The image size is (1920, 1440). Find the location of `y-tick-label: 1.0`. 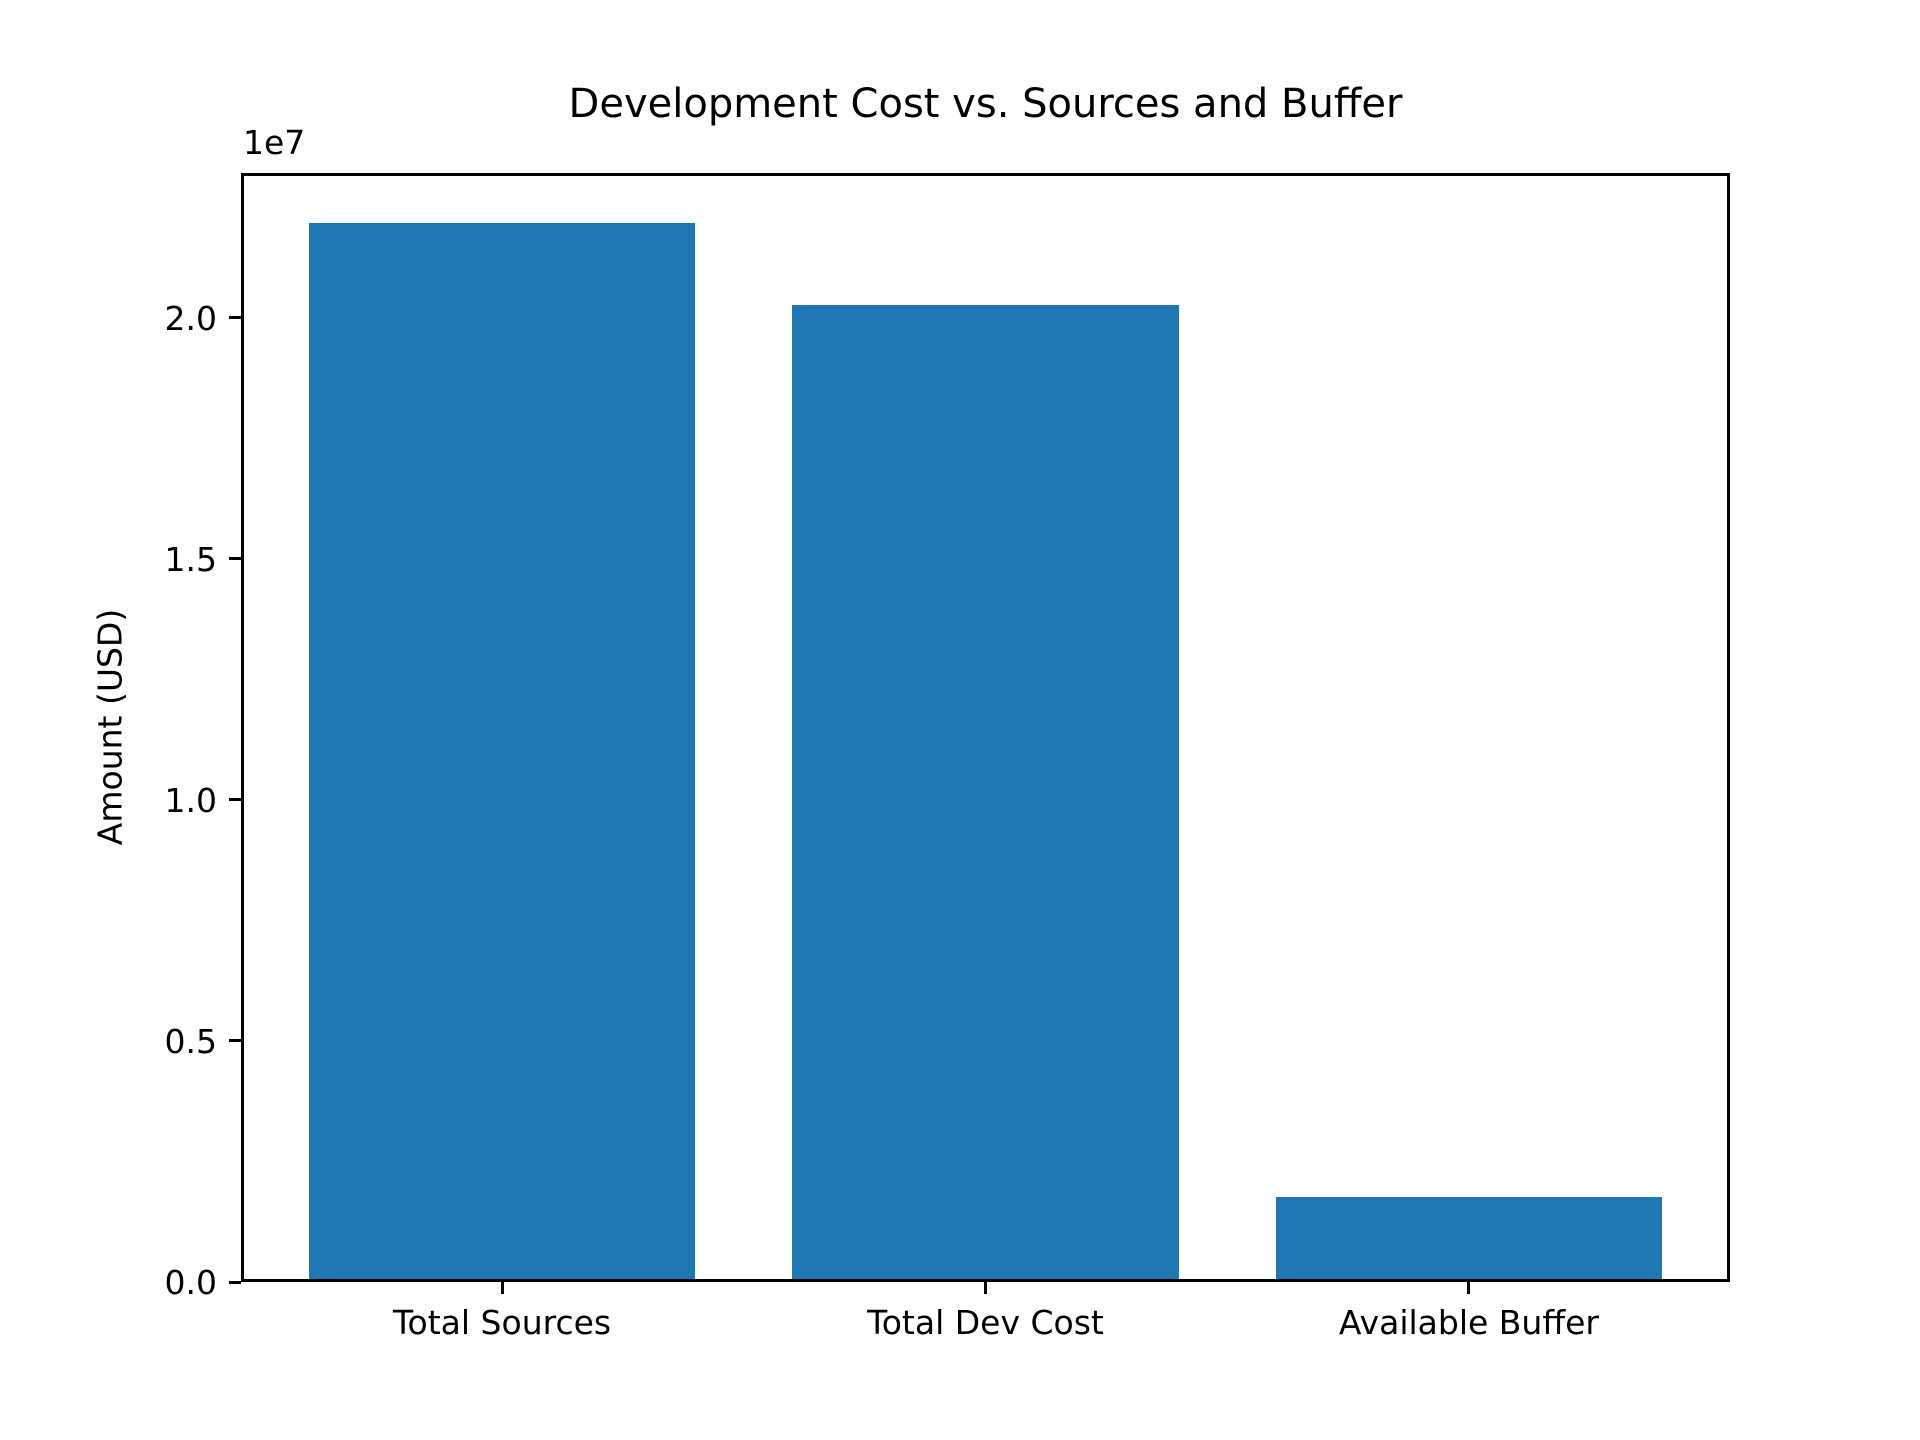

y-tick-label: 1.0 is located at coordinates (190, 800).